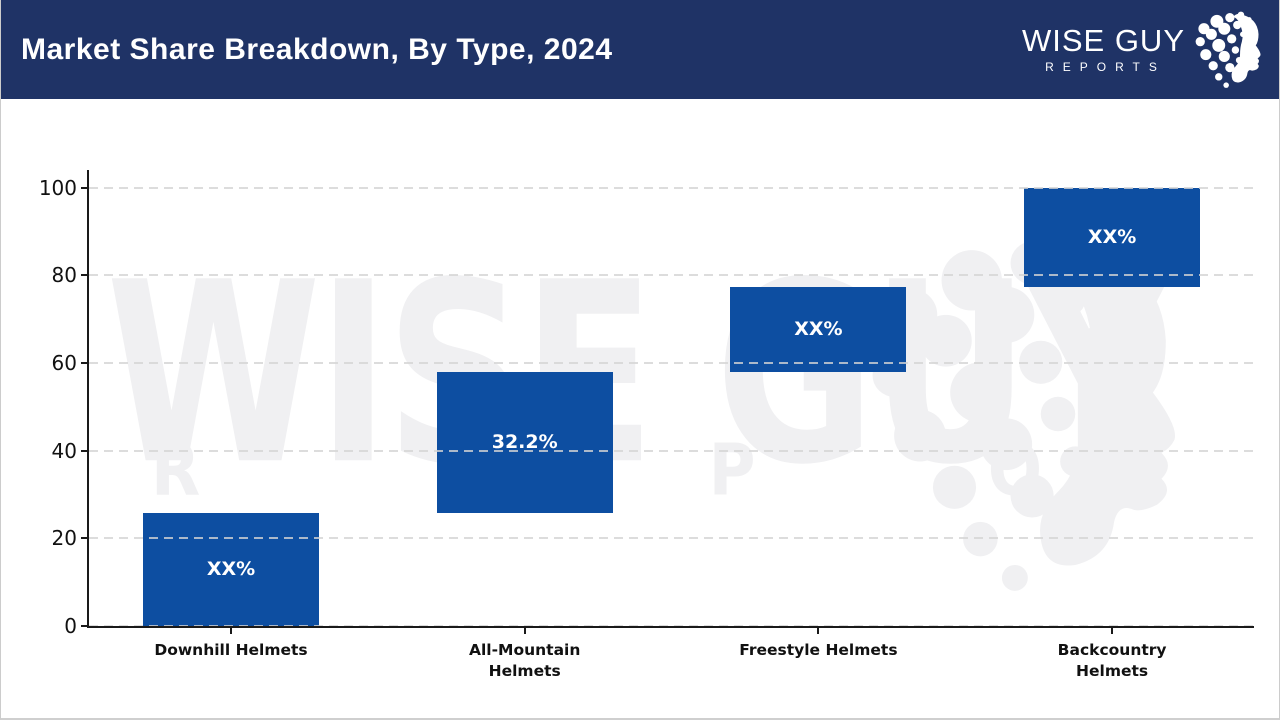 The height and width of the screenshot is (720, 1280). What do you see at coordinates (64, 450) in the screenshot?
I see `y-axis-tick-label: 40` at bounding box center [64, 450].